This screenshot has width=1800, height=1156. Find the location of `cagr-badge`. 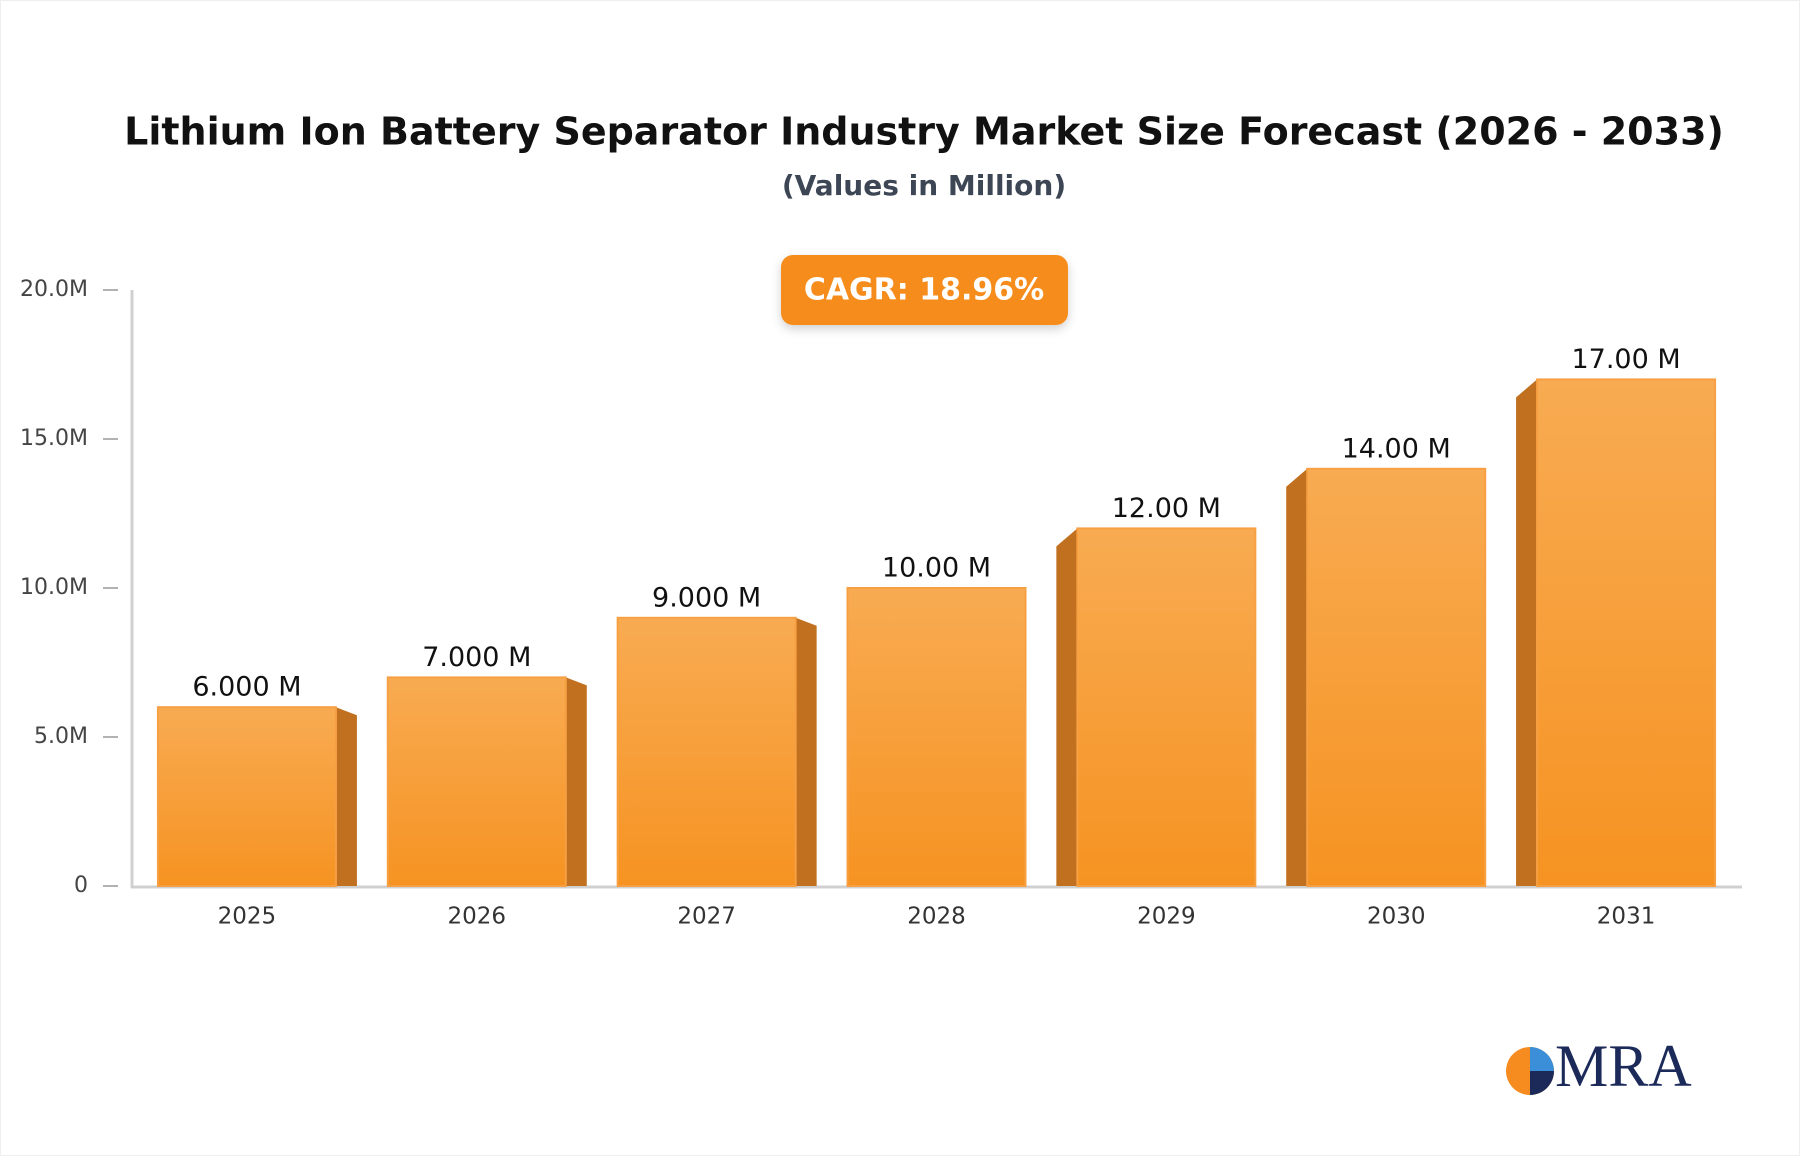

cagr-badge is located at coordinates (924, 290).